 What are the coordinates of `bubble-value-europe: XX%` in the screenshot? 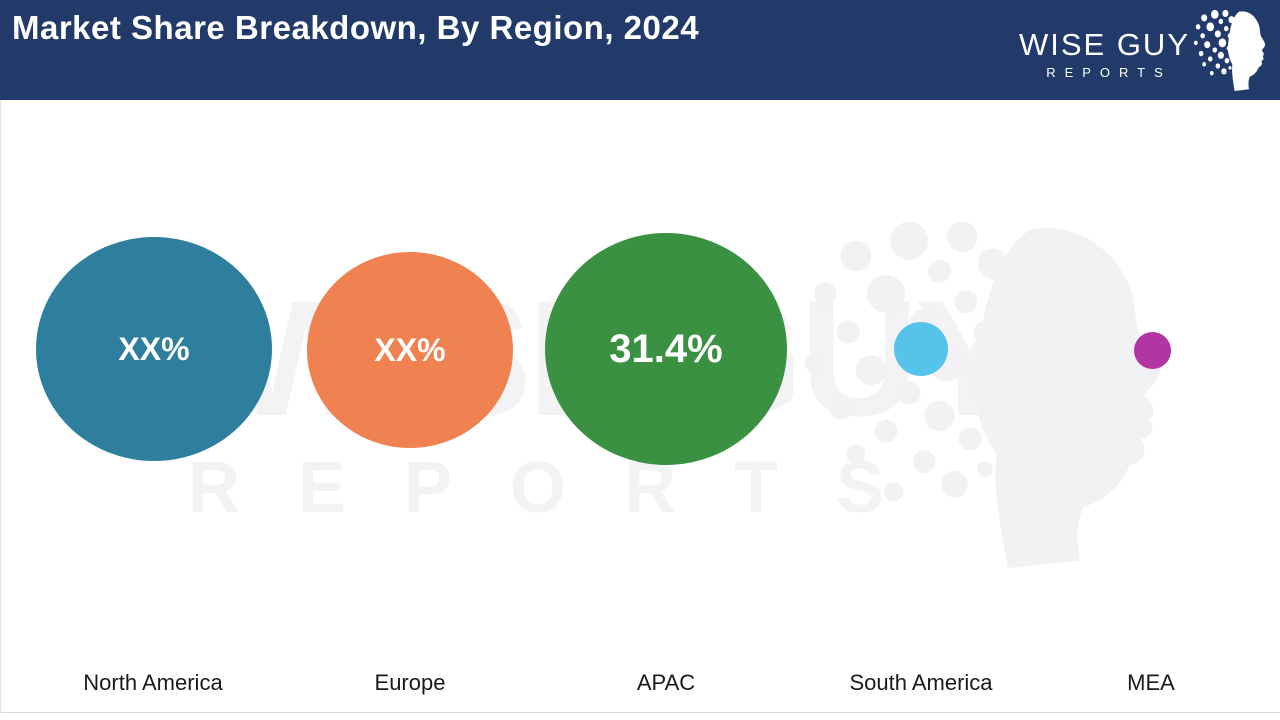 It's located at (410, 349).